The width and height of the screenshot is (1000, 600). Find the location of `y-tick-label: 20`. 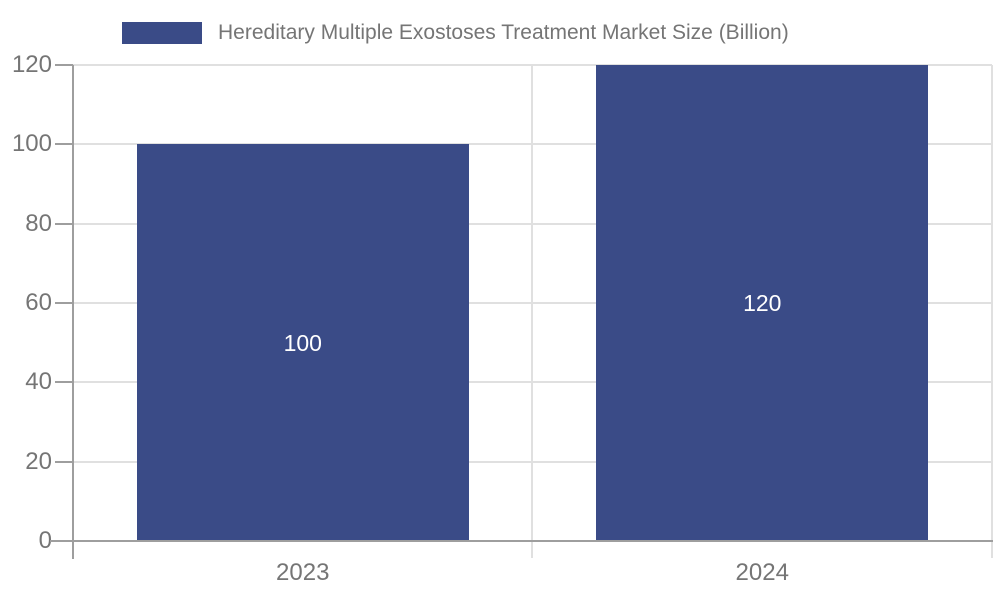

y-tick-label: 20 is located at coordinates (38, 461).